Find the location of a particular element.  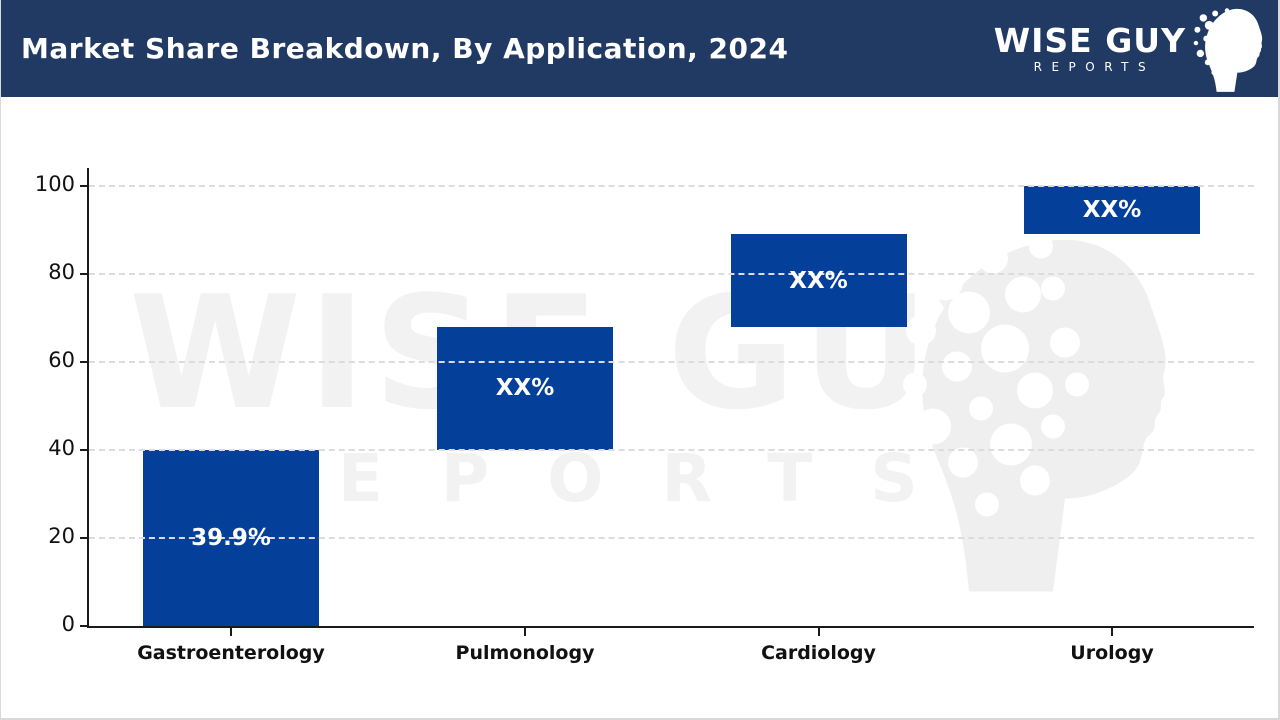

x-category-label-4: Urology is located at coordinates (1112, 653).